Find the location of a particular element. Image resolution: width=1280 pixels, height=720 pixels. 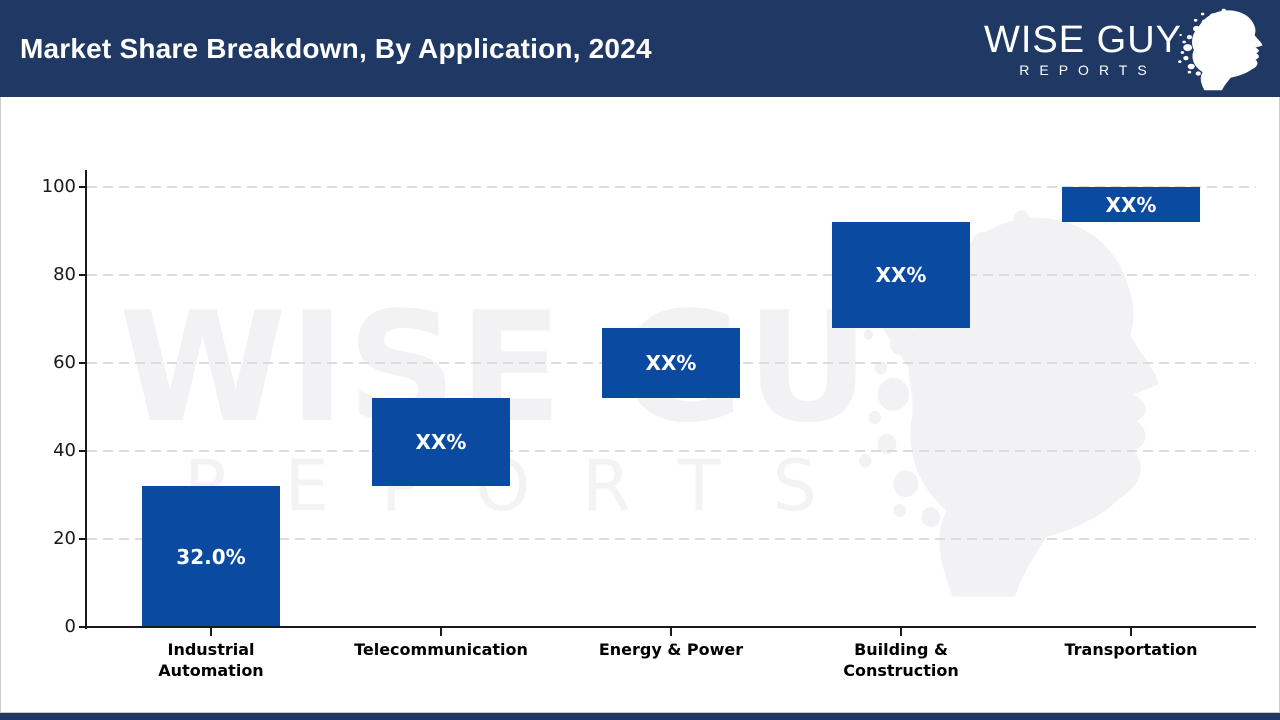

y-tick-label: 40 is located at coordinates (64, 450).